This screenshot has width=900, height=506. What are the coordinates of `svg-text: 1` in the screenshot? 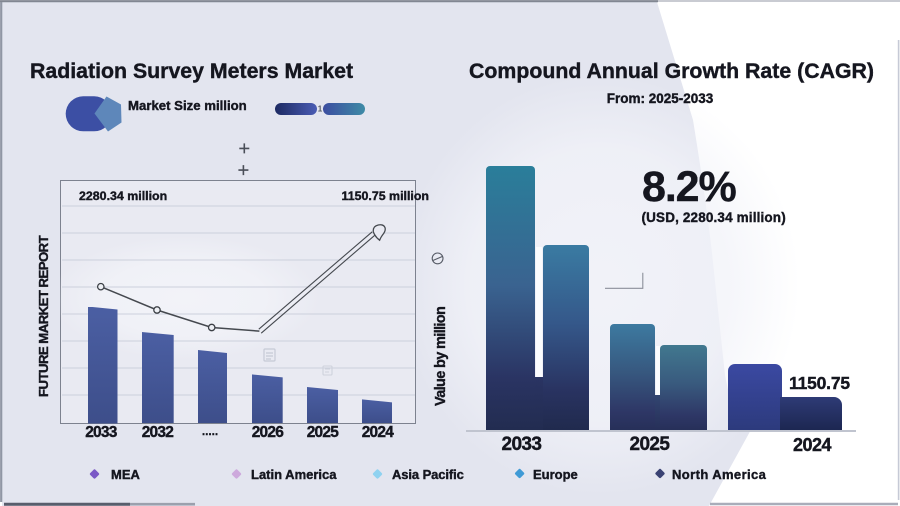 It's located at (320, 109).